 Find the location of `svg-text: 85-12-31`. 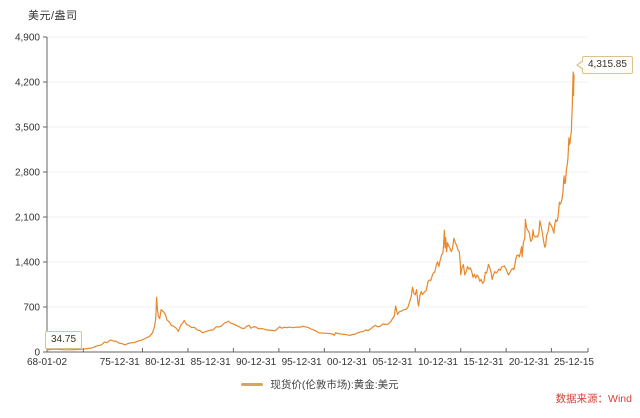

svg-text: 85-12-31 is located at coordinates (211, 362).